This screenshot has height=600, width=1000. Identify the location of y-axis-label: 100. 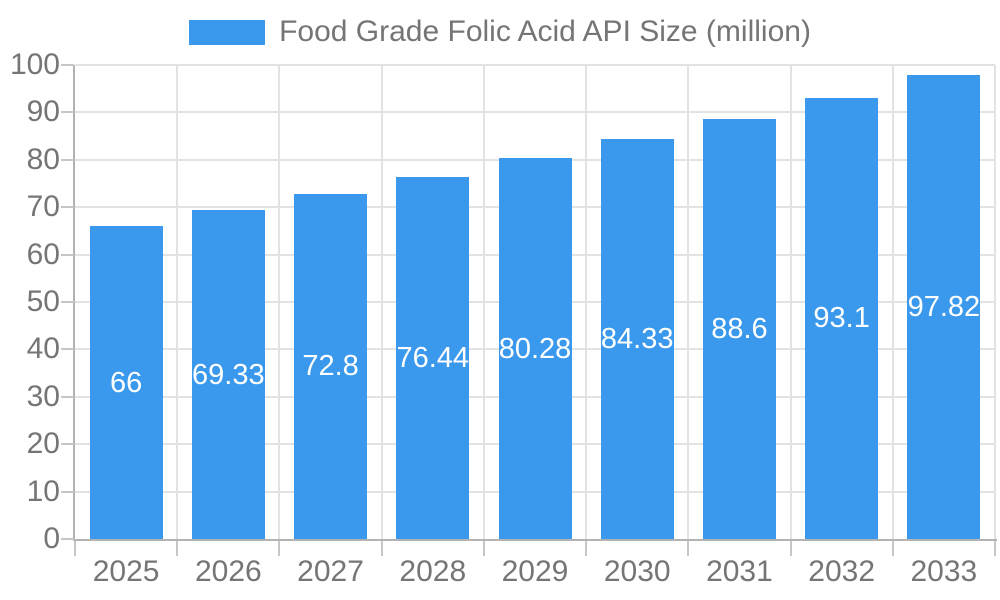
(34, 64).